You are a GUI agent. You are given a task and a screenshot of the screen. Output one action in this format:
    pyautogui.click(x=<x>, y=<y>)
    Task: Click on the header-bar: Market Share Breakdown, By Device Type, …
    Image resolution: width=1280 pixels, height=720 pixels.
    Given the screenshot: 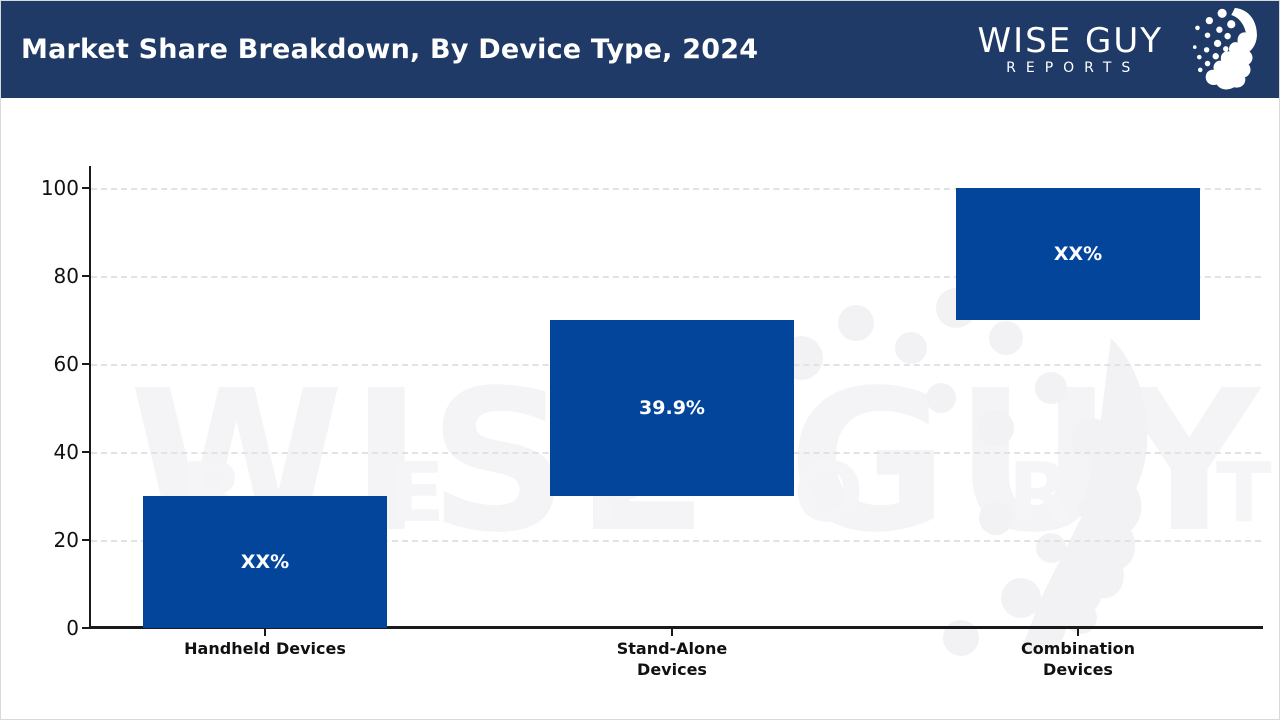 What is the action you would take?
    pyautogui.click(x=640, y=49)
    